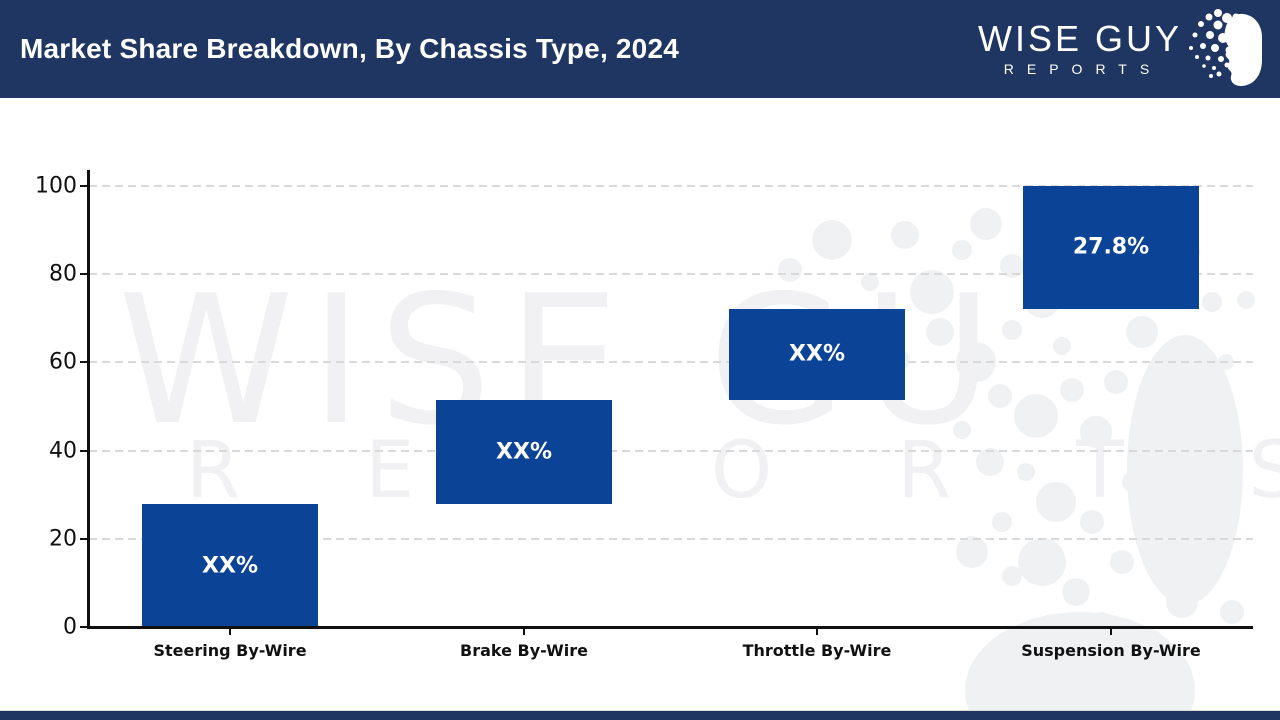 The width and height of the screenshot is (1280, 720). Describe the element at coordinates (56, 186) in the screenshot. I see `y-tick-label: 100` at that location.